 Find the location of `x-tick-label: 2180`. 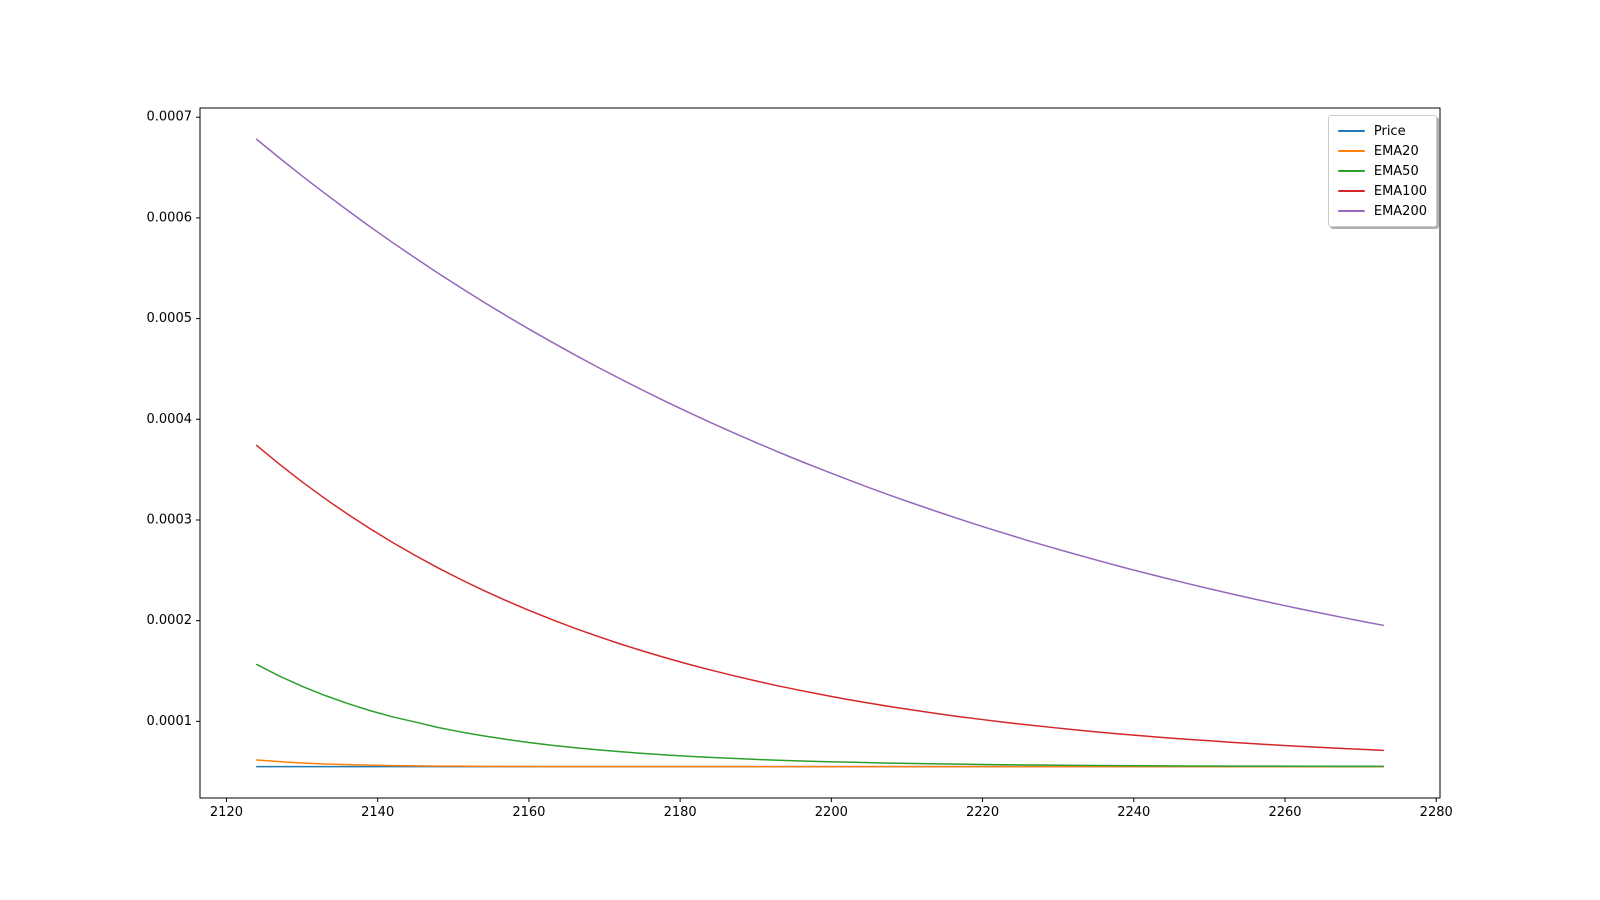

x-tick-label: 2180 is located at coordinates (680, 812).